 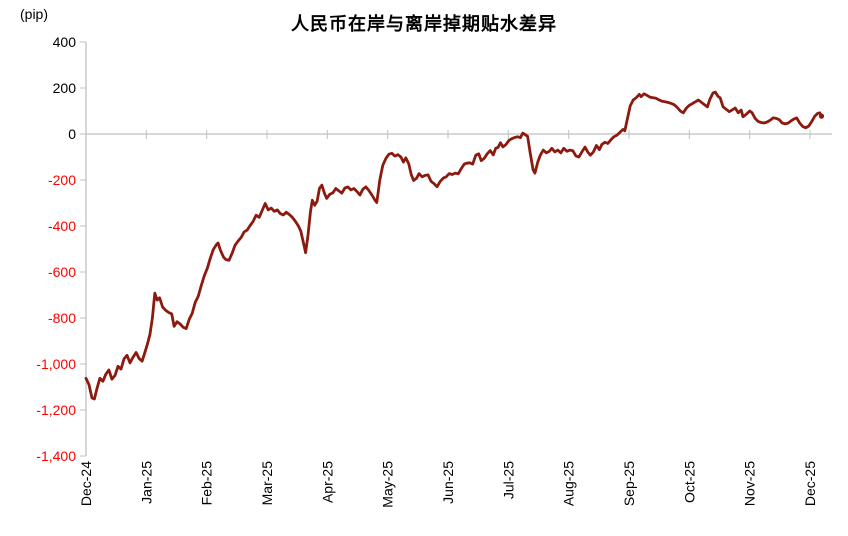 I want to click on x-tick-label: Feb-25, so click(x=207, y=483).